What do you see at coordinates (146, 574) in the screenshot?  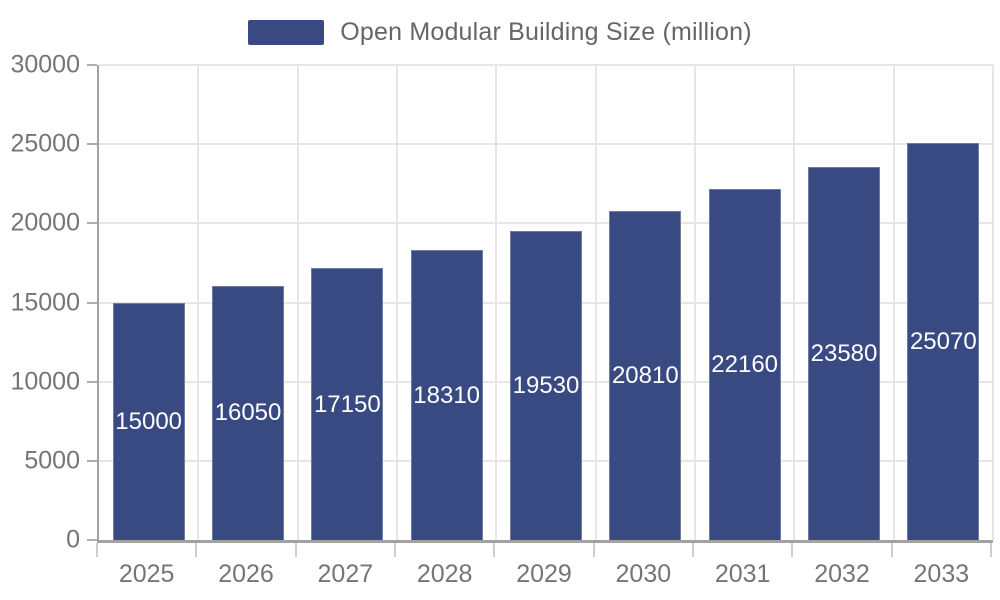 I see `x-axis-label: 2025` at bounding box center [146, 574].